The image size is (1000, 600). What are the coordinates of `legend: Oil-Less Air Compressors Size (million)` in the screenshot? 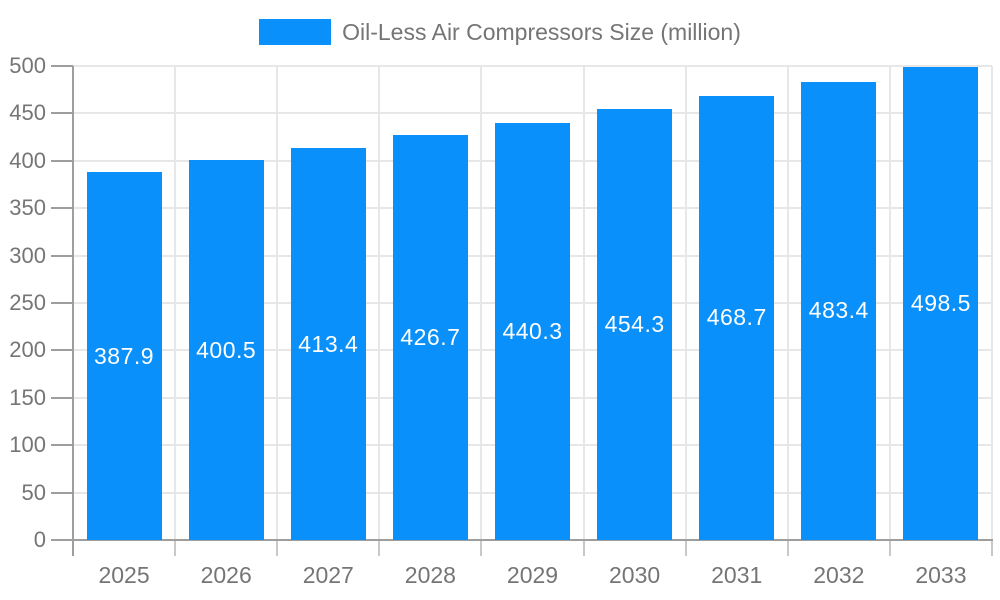 It's located at (500, 32).